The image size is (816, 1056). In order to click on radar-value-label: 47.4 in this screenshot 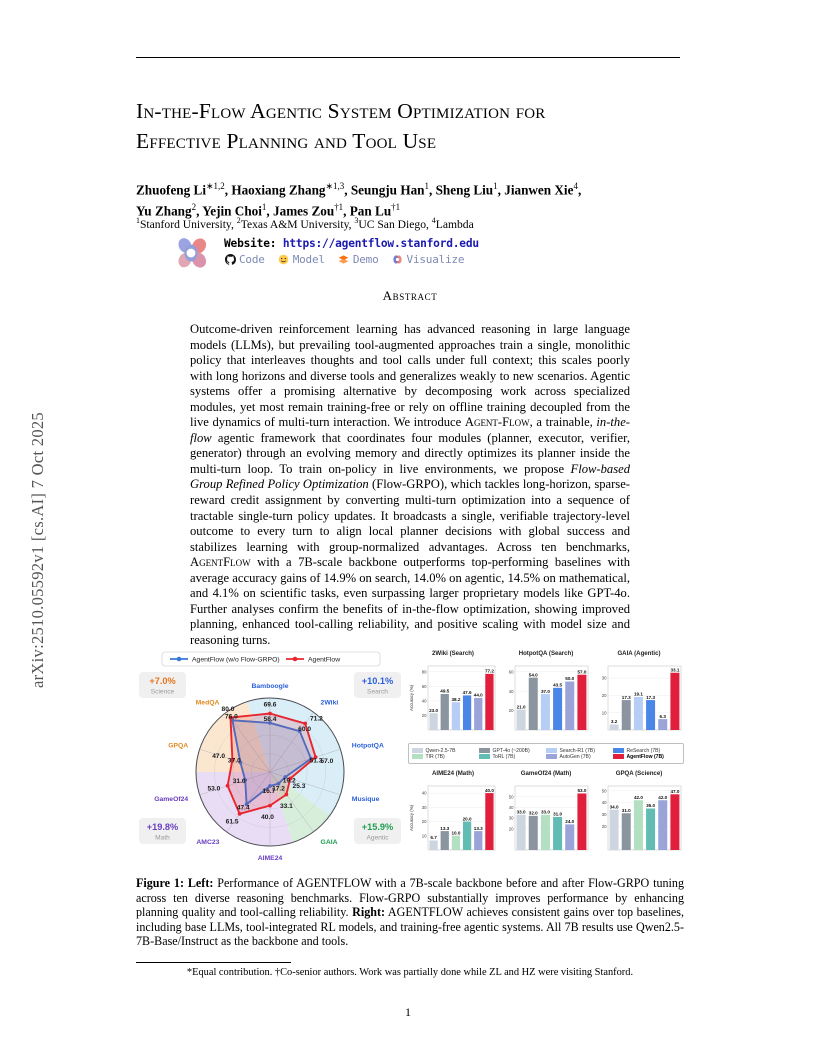, I will do `click(243, 808)`.